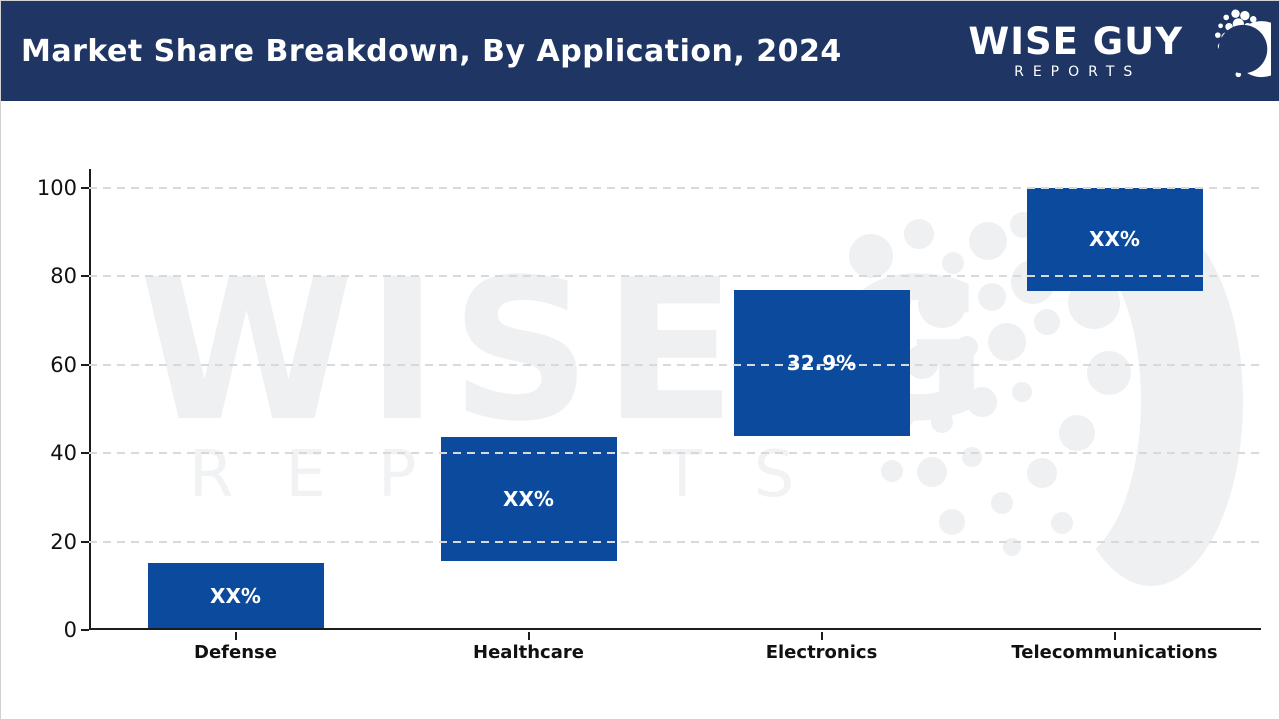 The image size is (1280, 720). What do you see at coordinates (1075, 41) in the screenshot?
I see `brand-name: WISE GUY` at bounding box center [1075, 41].